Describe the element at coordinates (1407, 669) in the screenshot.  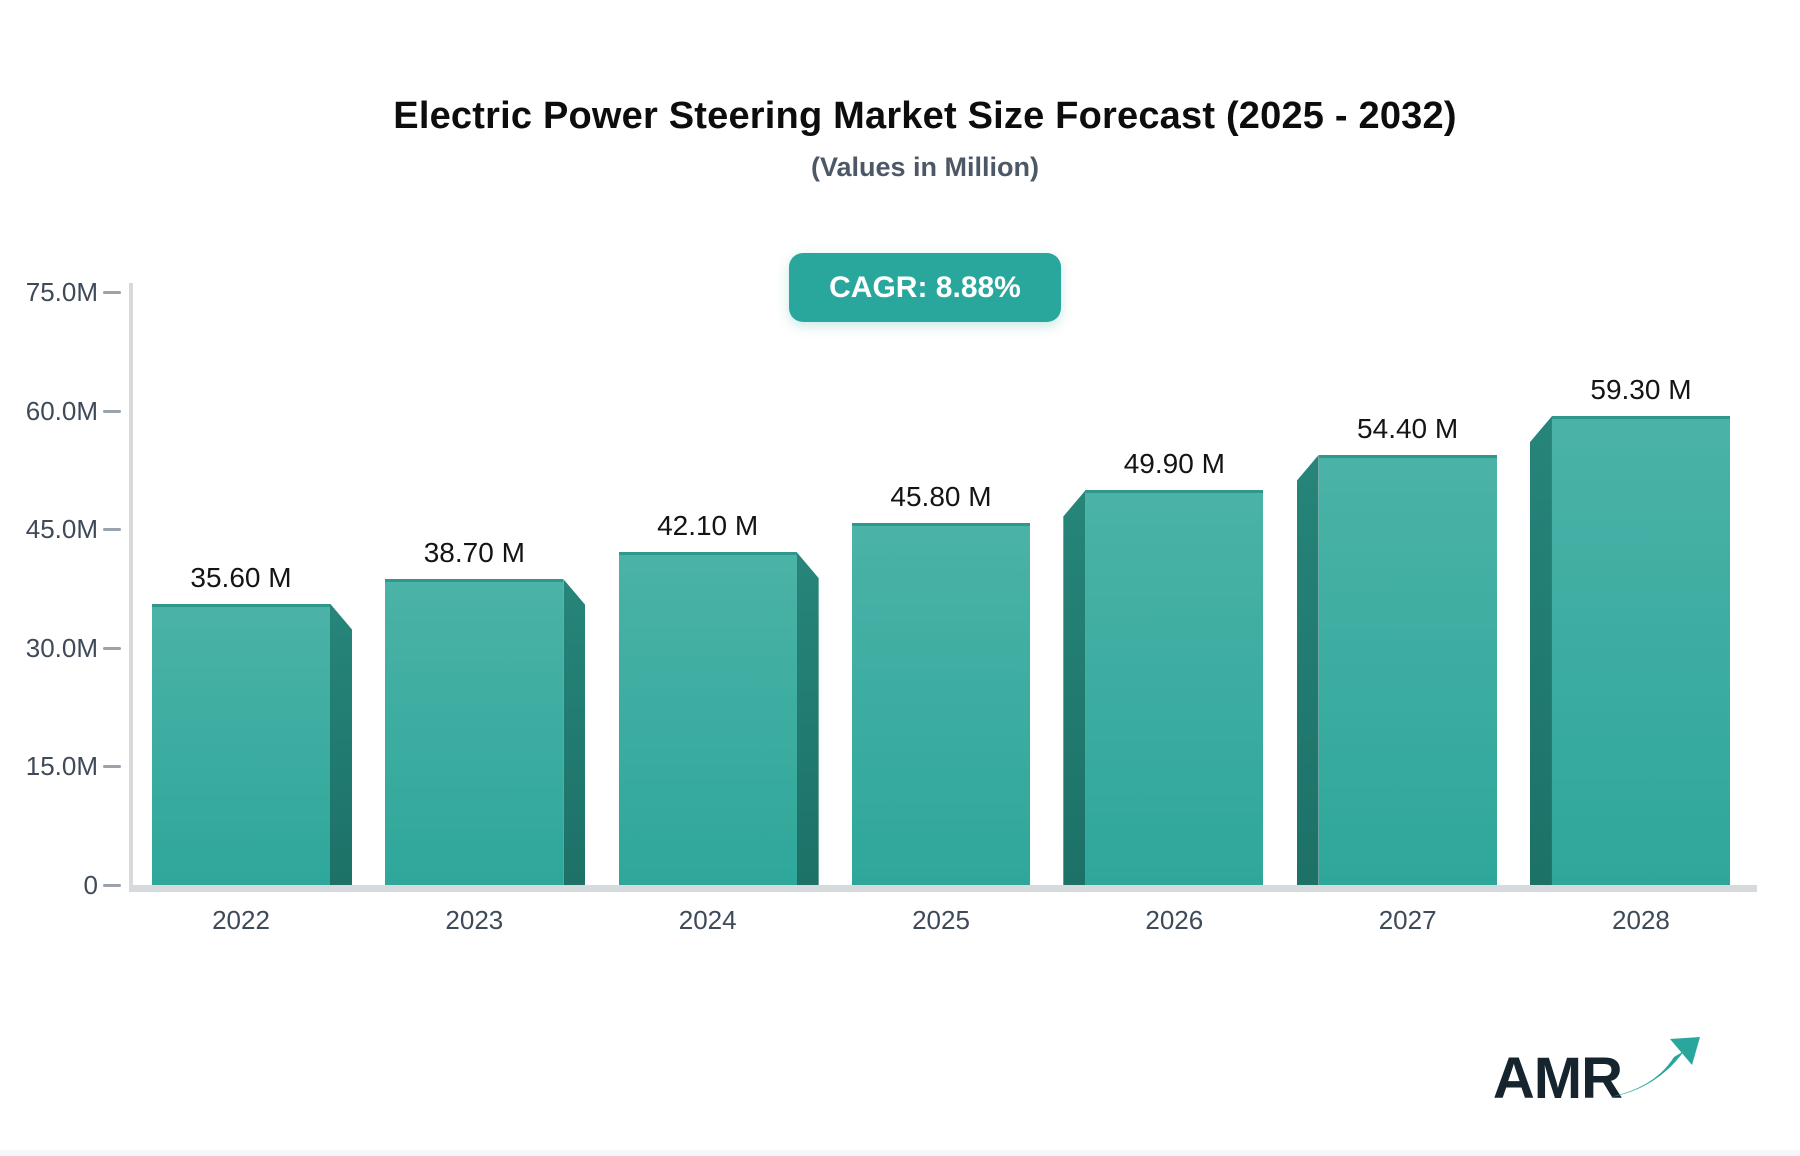
I see `bar-2027` at that location.